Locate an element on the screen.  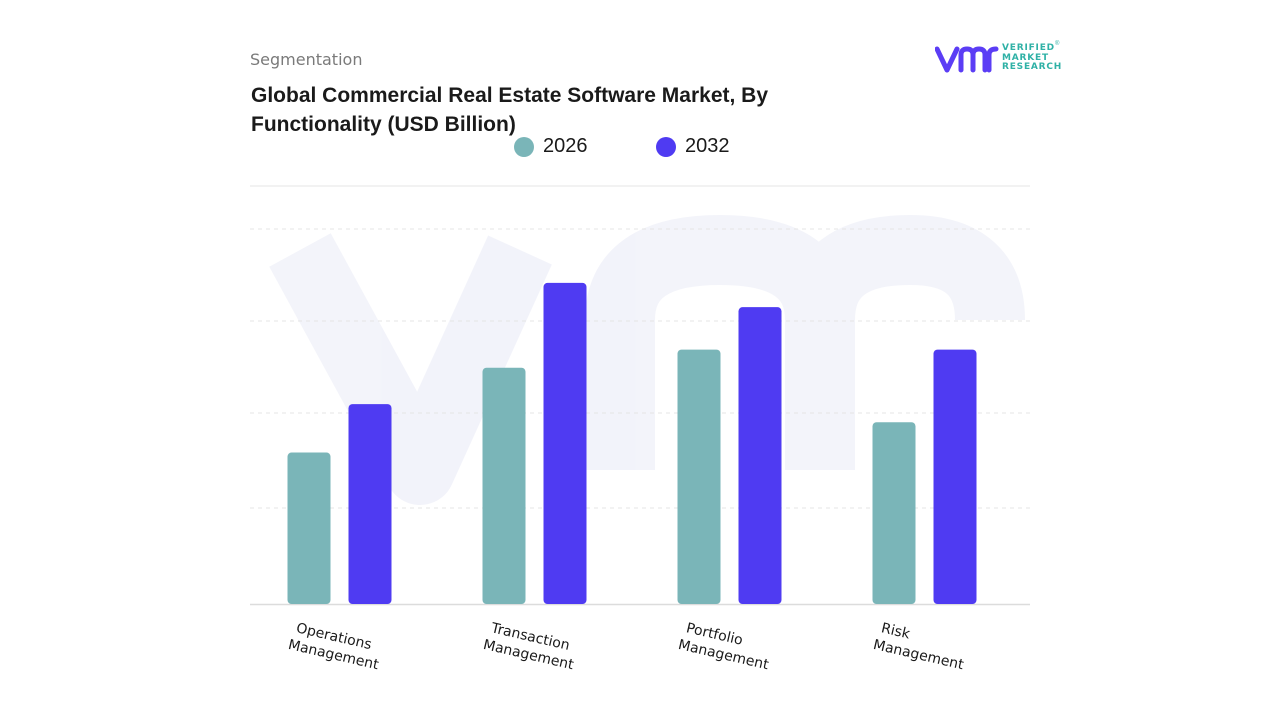
registered-mark: ® is located at coordinates (1057, 44).